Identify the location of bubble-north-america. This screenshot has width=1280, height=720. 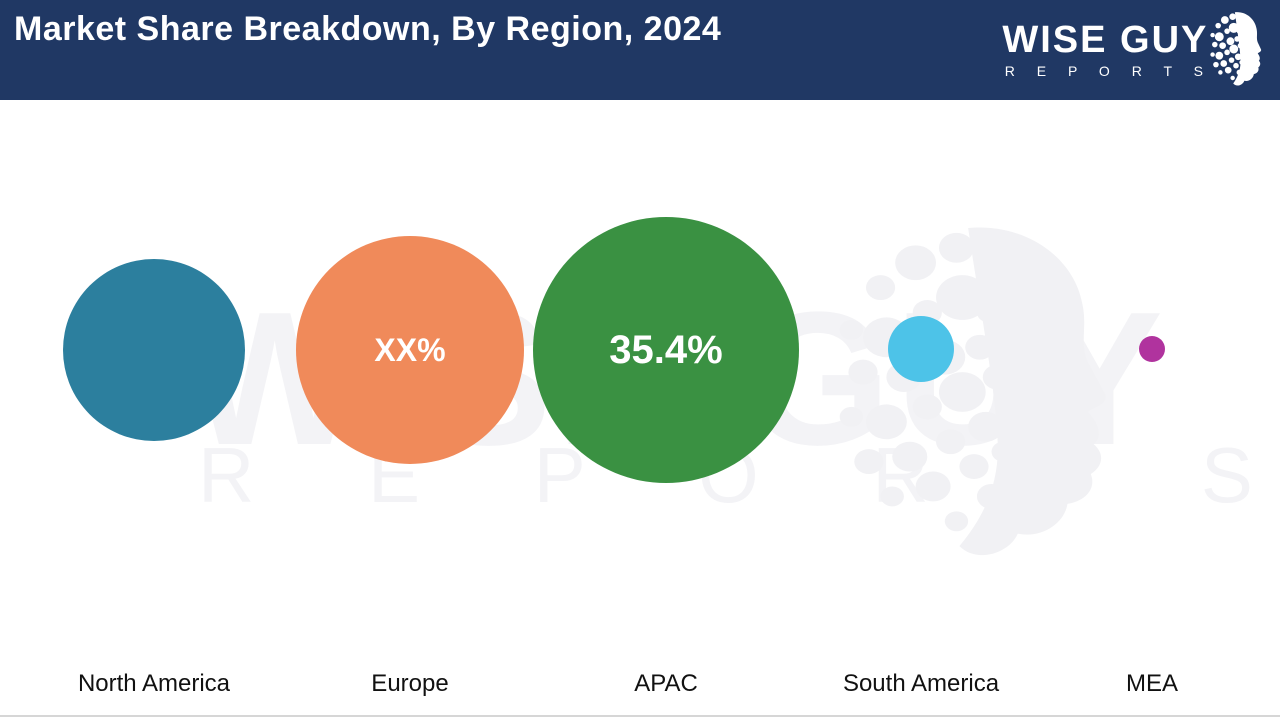
(154, 350).